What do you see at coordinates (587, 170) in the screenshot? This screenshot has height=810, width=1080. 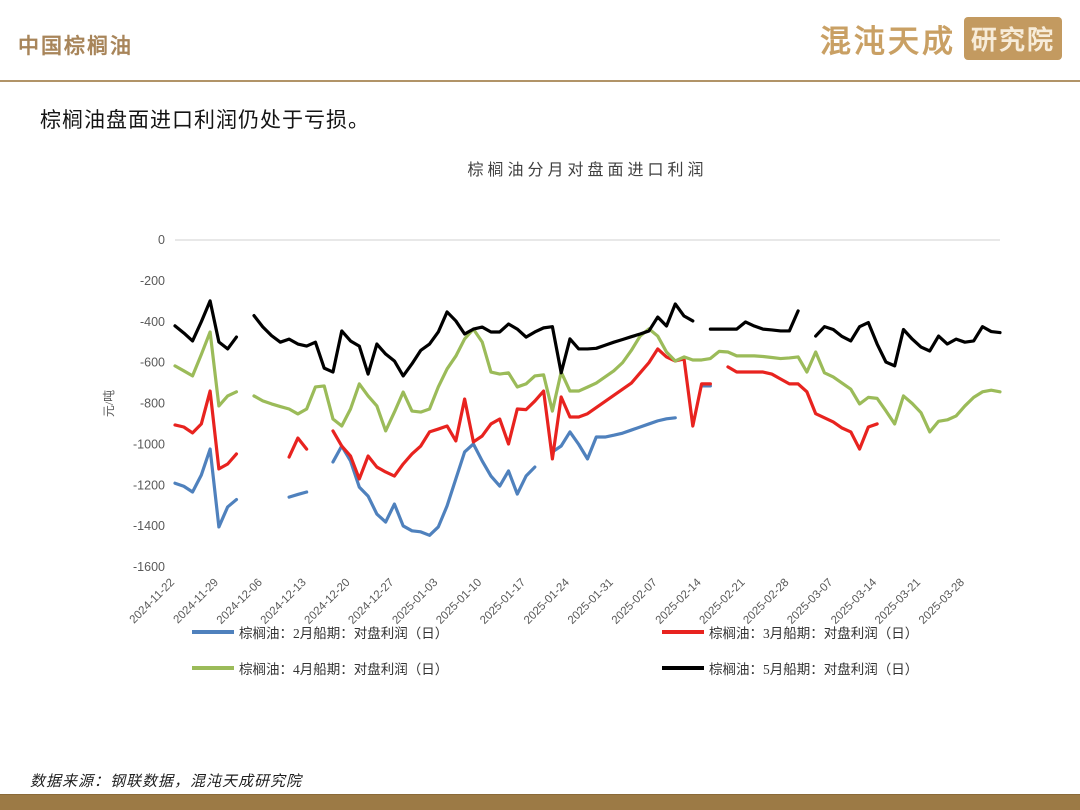 I see `chart-title: 棕榈油分月对盘面进口利润` at bounding box center [587, 170].